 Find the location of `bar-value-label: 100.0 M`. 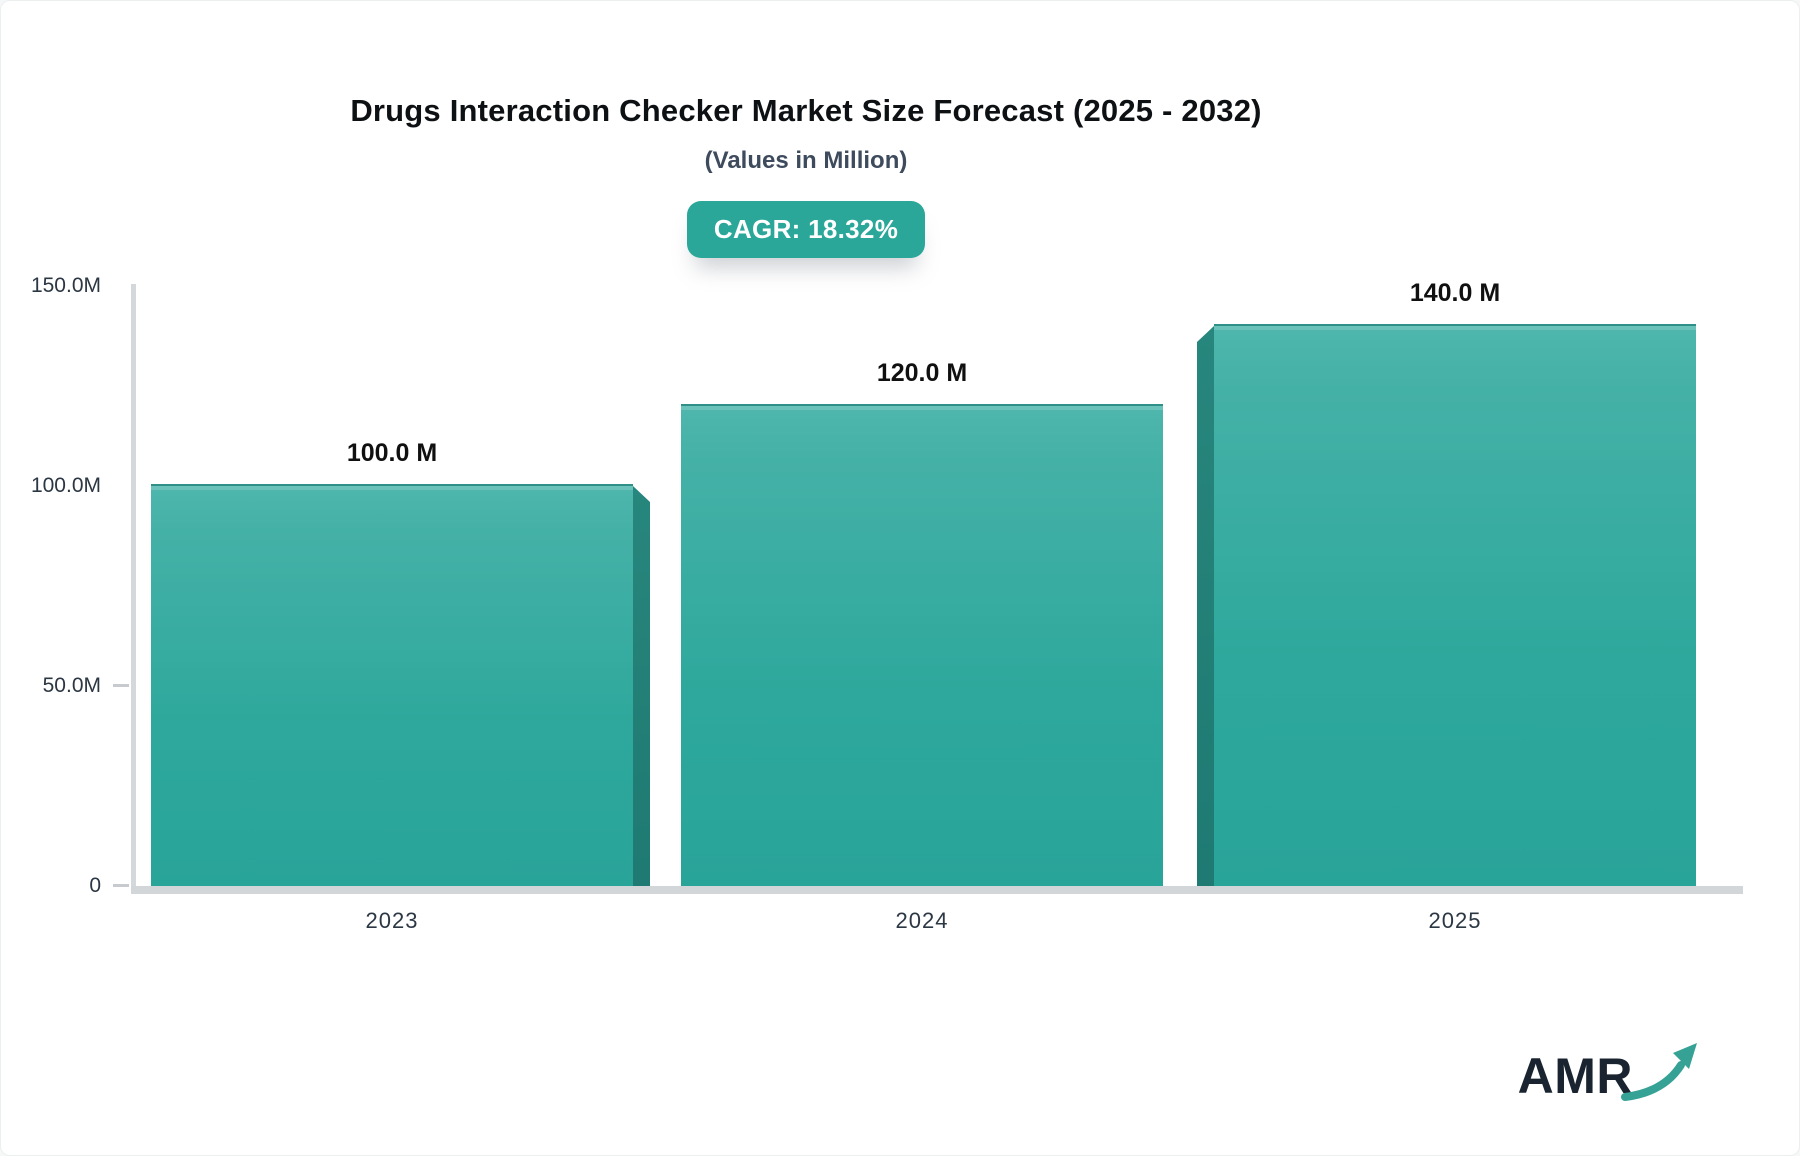

bar-value-label: 100.0 M is located at coordinates (392, 453).